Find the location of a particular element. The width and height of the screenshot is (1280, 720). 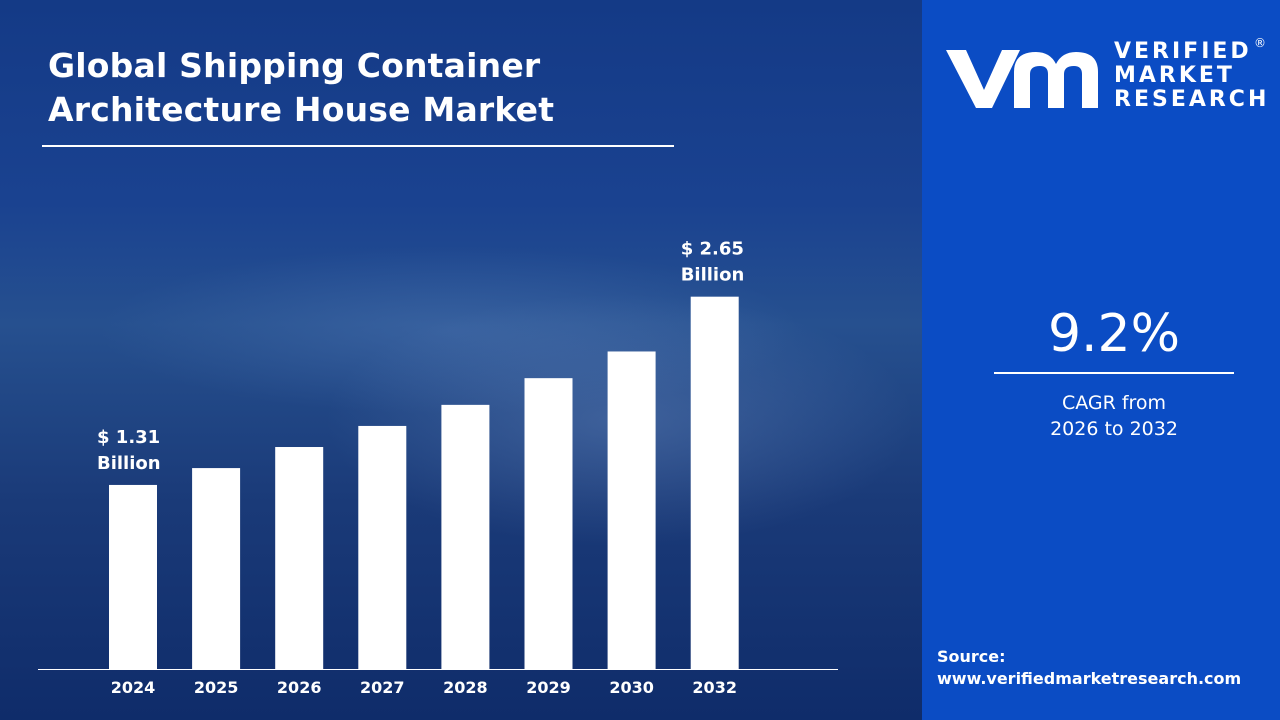

data-label-2024-line-1: $ 1.31 is located at coordinates (128, 437).